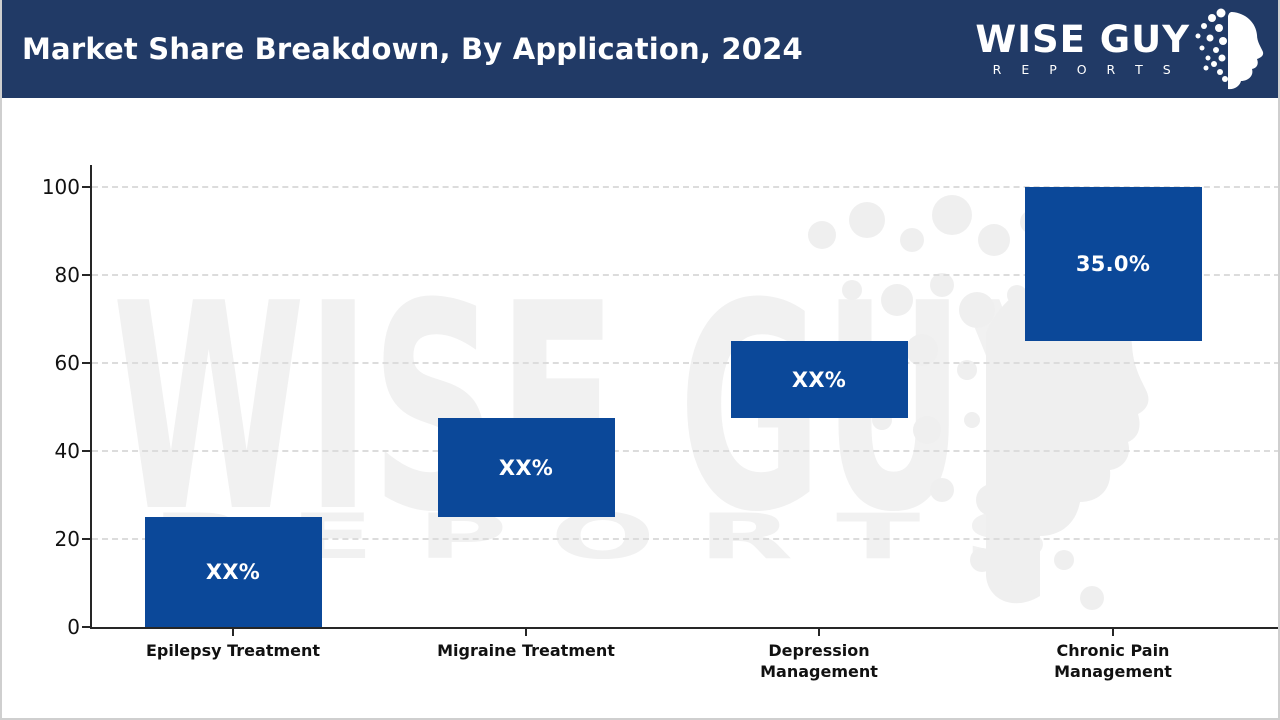 Image resolution: width=1280 pixels, height=720 pixels. What do you see at coordinates (819, 632) in the screenshot?
I see `x-tick-mark-depression-management` at bounding box center [819, 632].